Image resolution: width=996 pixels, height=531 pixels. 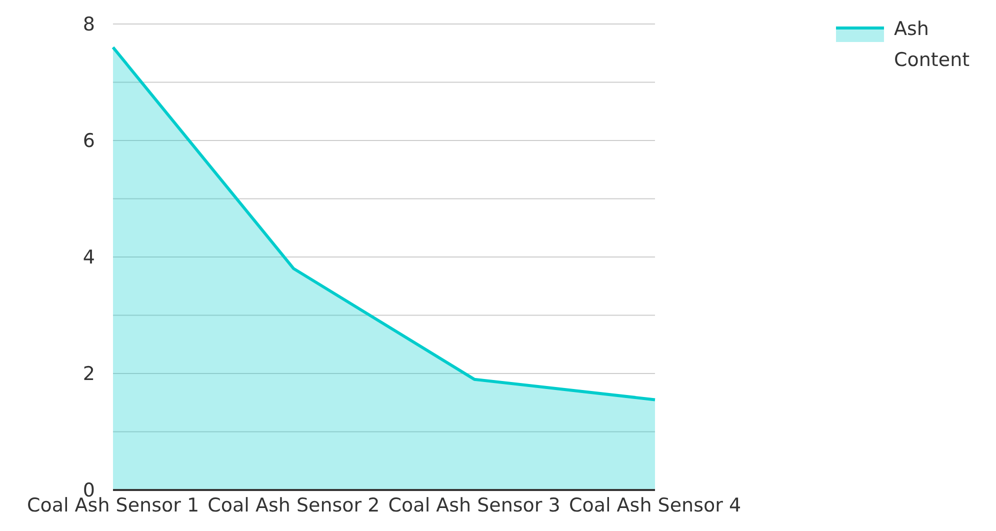 I want to click on x-tick-label: Coal Ash Sensor 2, so click(x=294, y=505).